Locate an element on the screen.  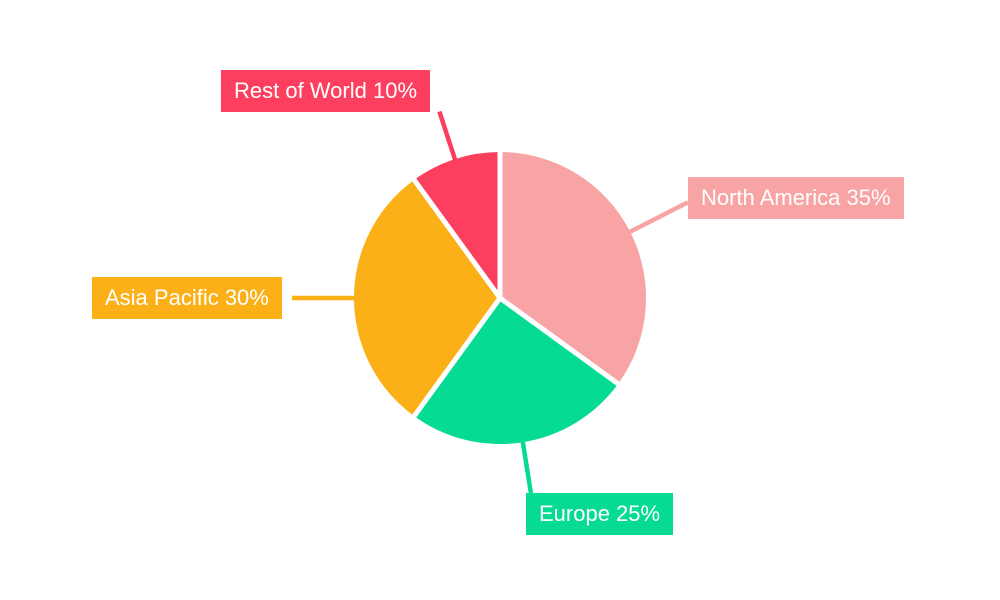
leader-line-europe is located at coordinates (527, 467).